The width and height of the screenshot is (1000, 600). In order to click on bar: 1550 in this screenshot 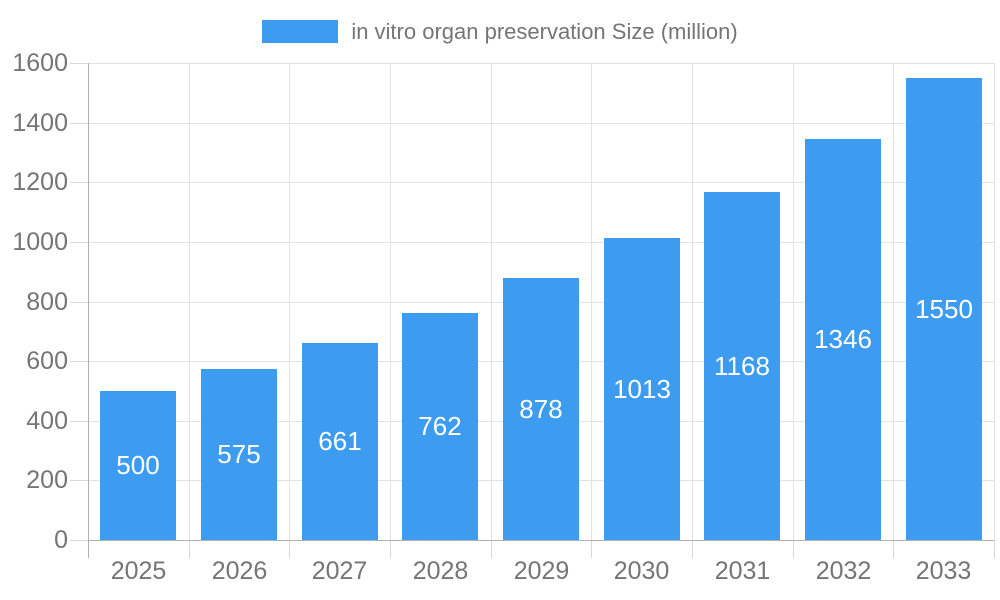, I will do `click(944, 309)`.